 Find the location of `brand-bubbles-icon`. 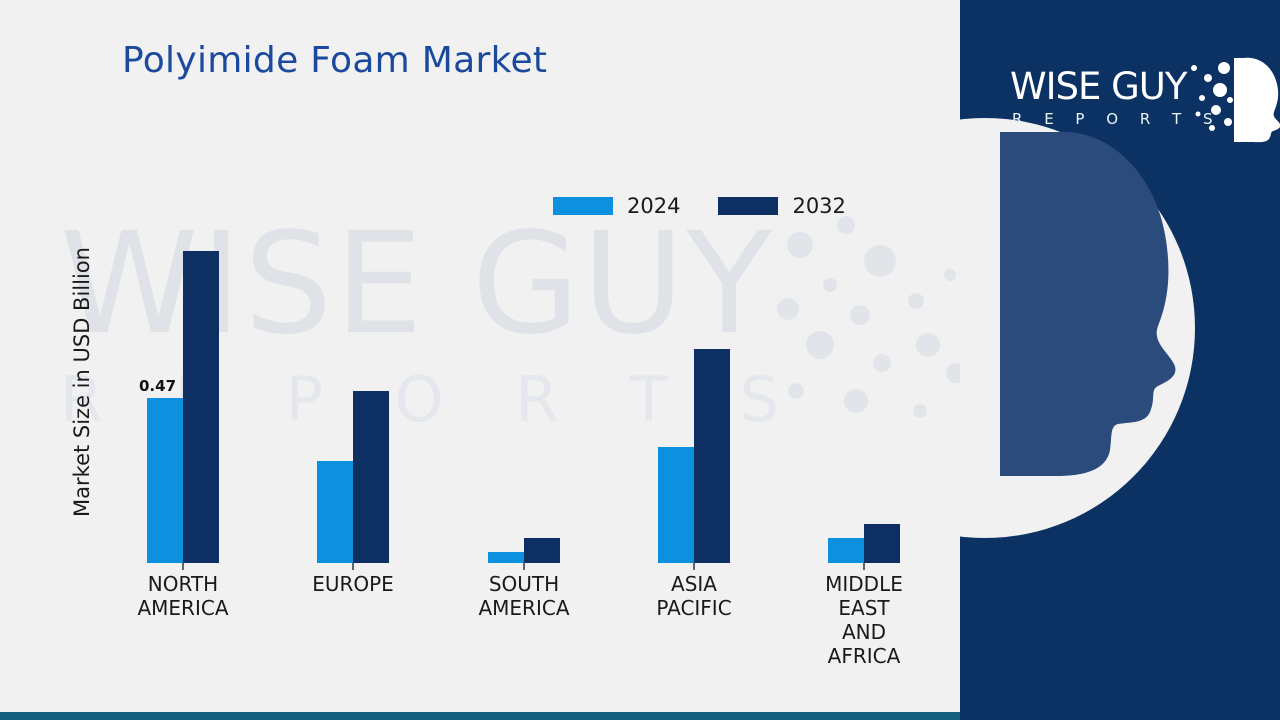

brand-bubbles-icon is located at coordinates (1077, 328).